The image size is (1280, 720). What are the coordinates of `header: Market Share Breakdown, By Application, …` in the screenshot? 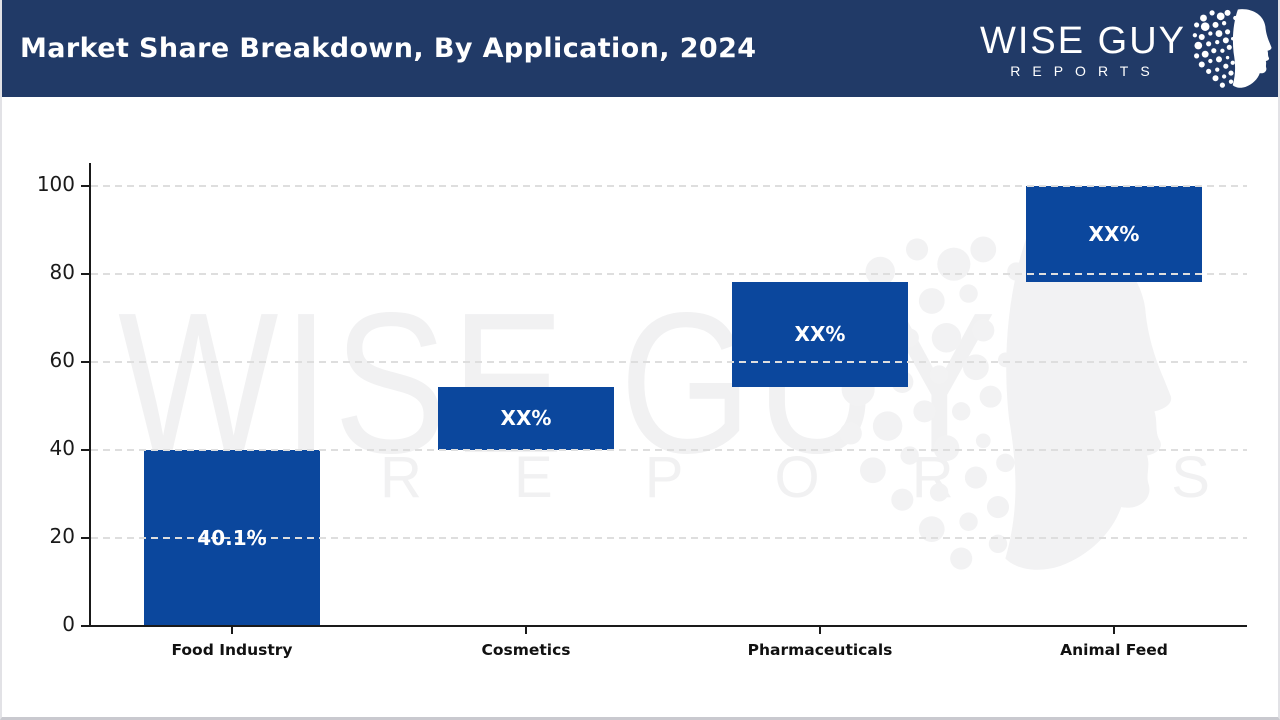 It's located at (640, 48).